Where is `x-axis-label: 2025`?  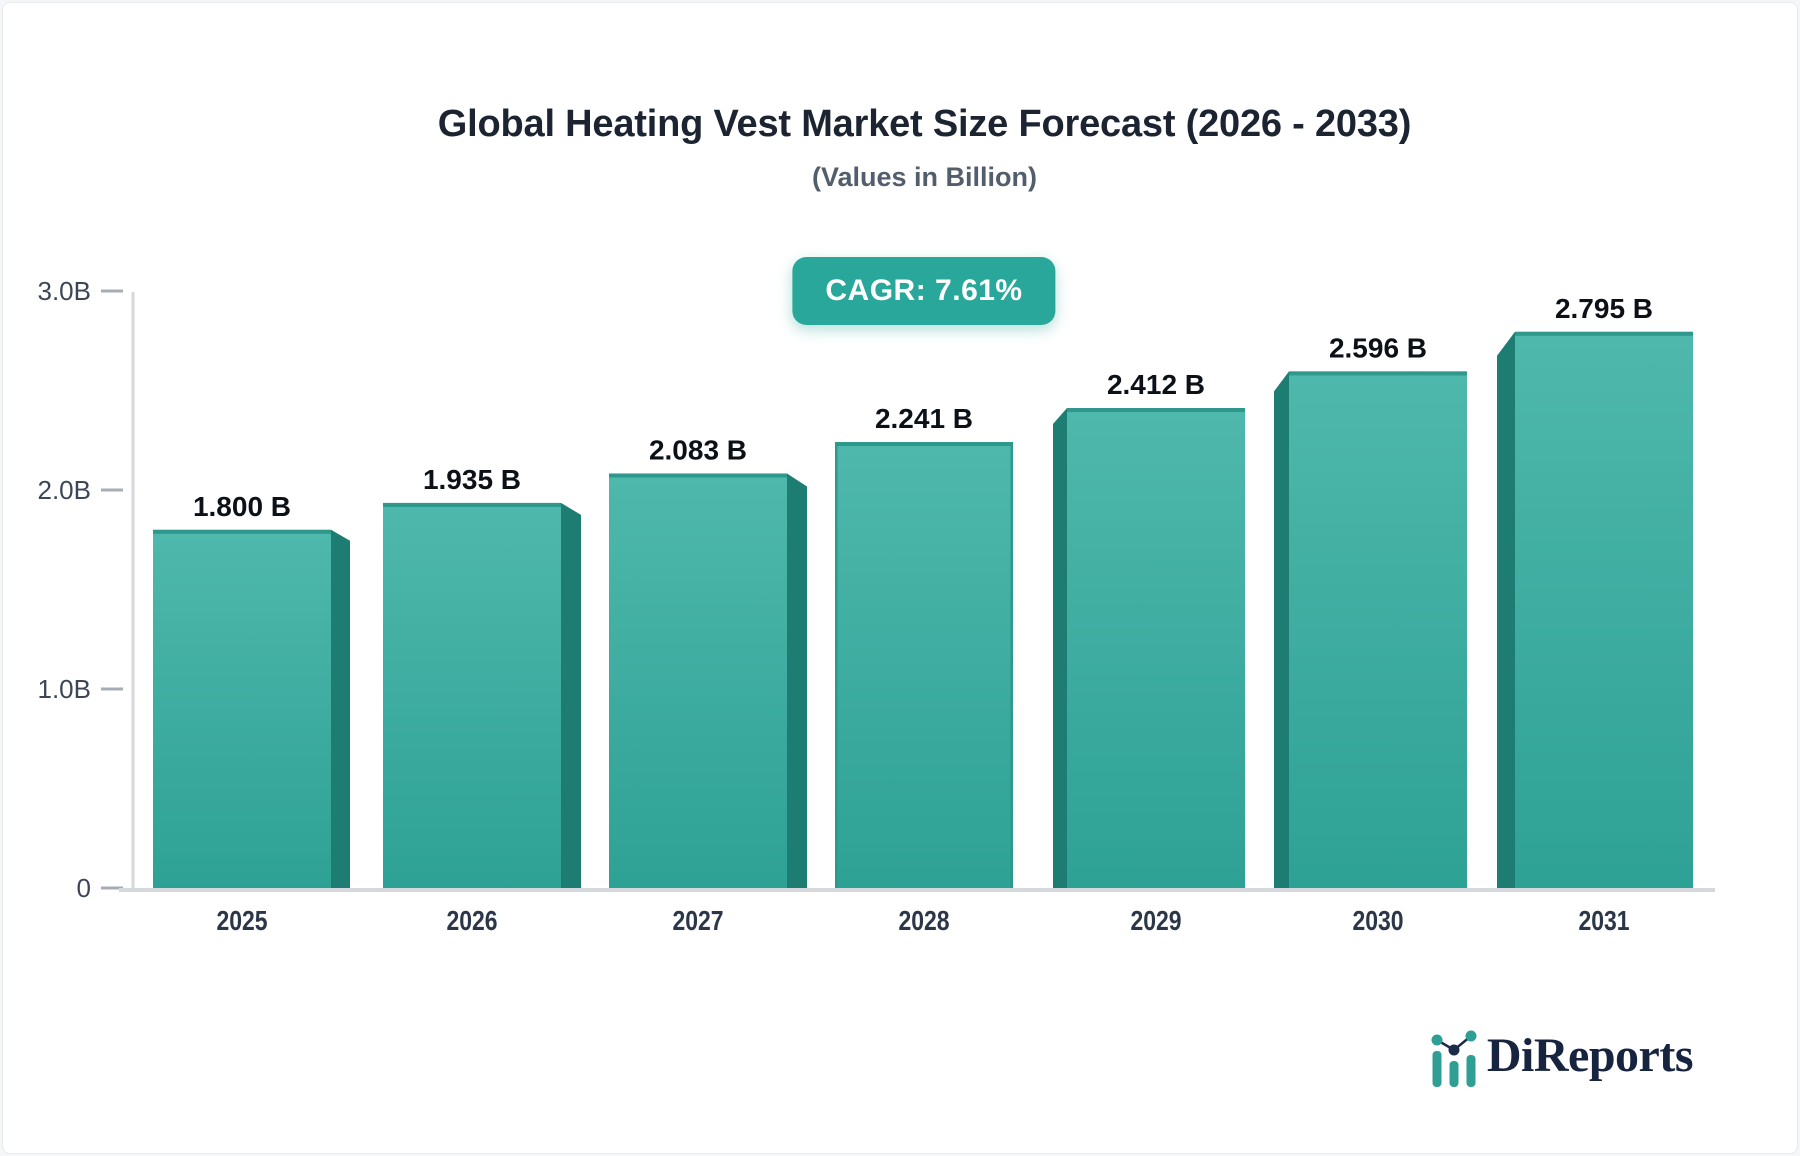
x-axis-label: 2025 is located at coordinates (241, 921).